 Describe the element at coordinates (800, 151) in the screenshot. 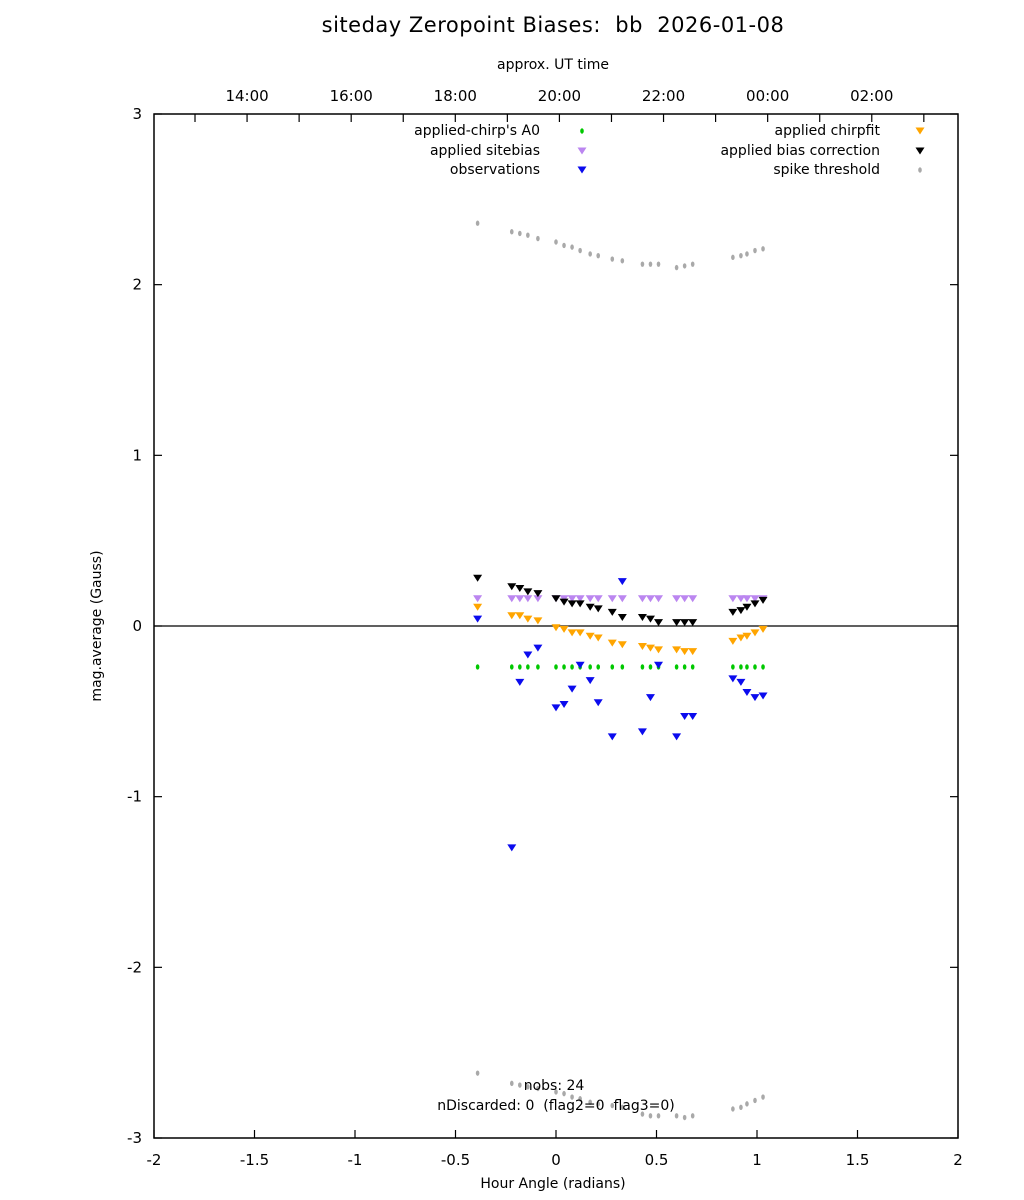

I see `legend-label-applied-bias-correction: applied bias correction` at that location.